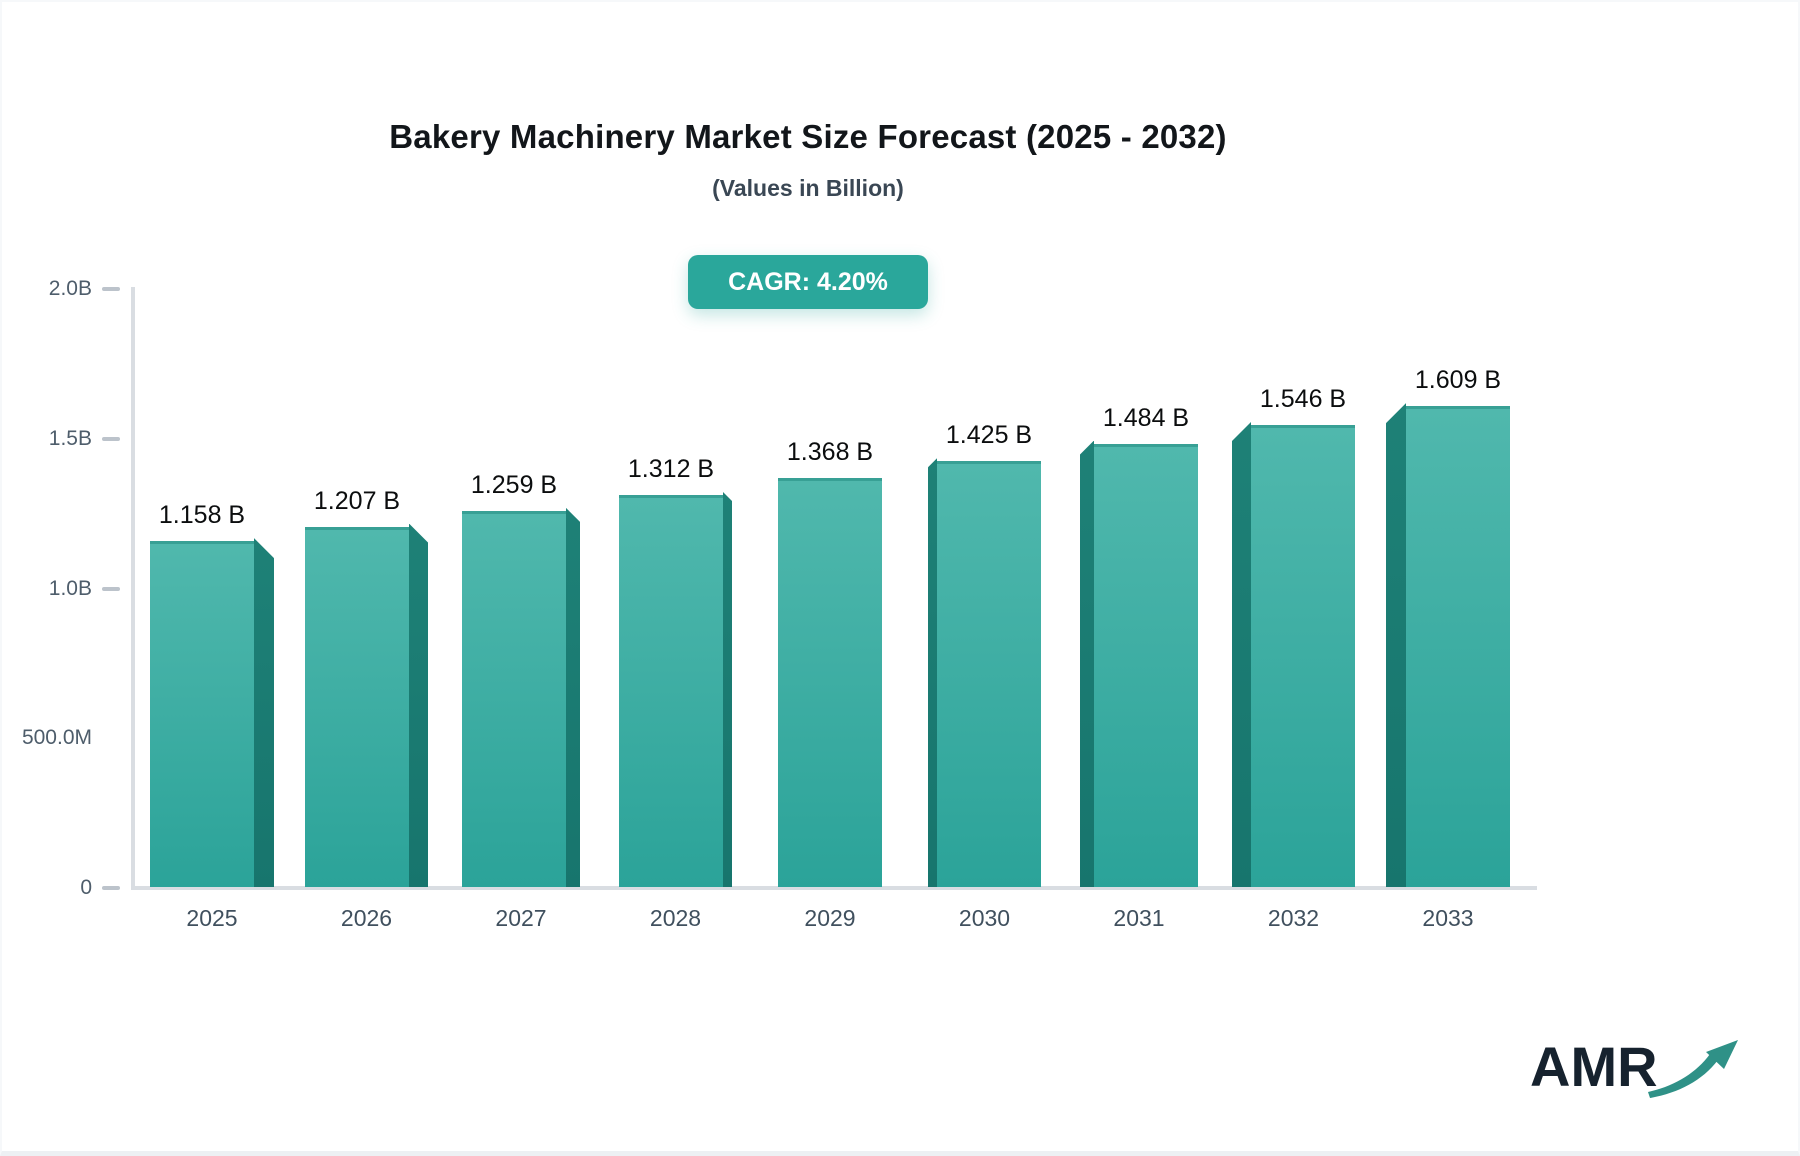 Image resolution: width=1800 pixels, height=1156 pixels. Describe the element at coordinates (366, 918) in the screenshot. I see `x-axis-label-2026: 2026` at that location.